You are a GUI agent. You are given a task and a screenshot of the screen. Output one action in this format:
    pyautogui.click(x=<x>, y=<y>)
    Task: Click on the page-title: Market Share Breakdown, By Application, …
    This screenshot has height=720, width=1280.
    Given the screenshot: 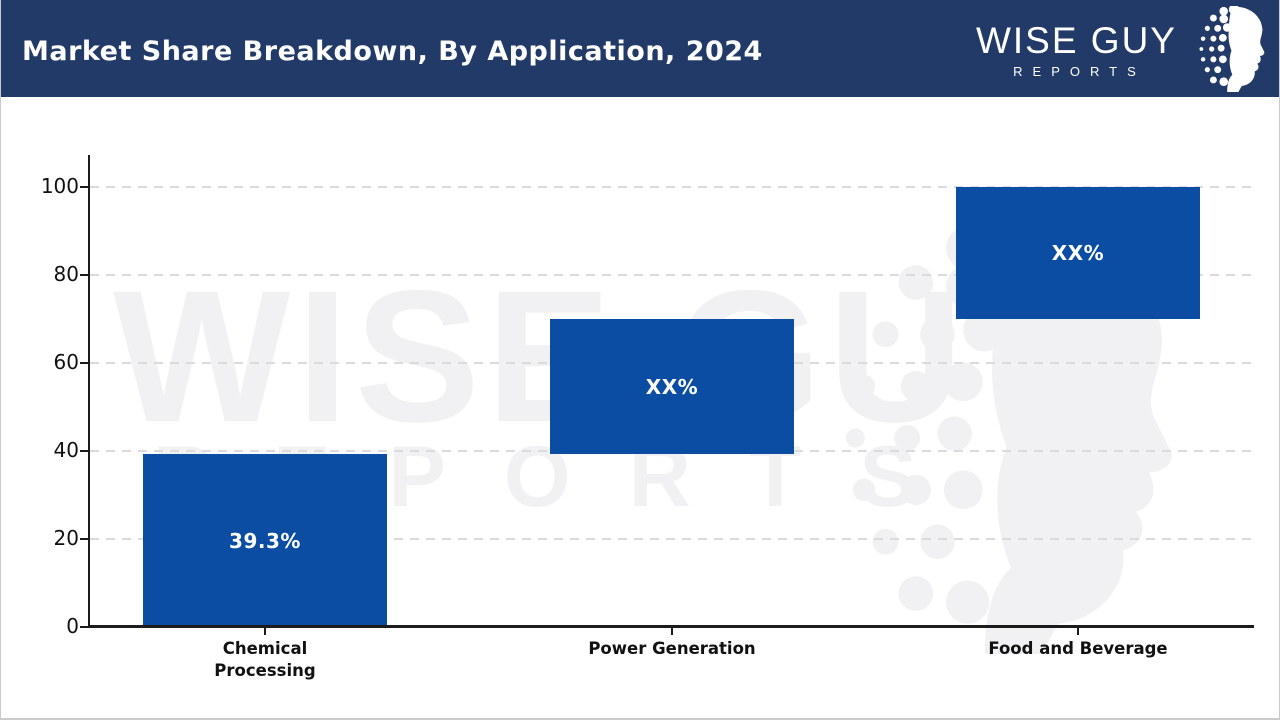 What is the action you would take?
    pyautogui.click(x=392, y=51)
    